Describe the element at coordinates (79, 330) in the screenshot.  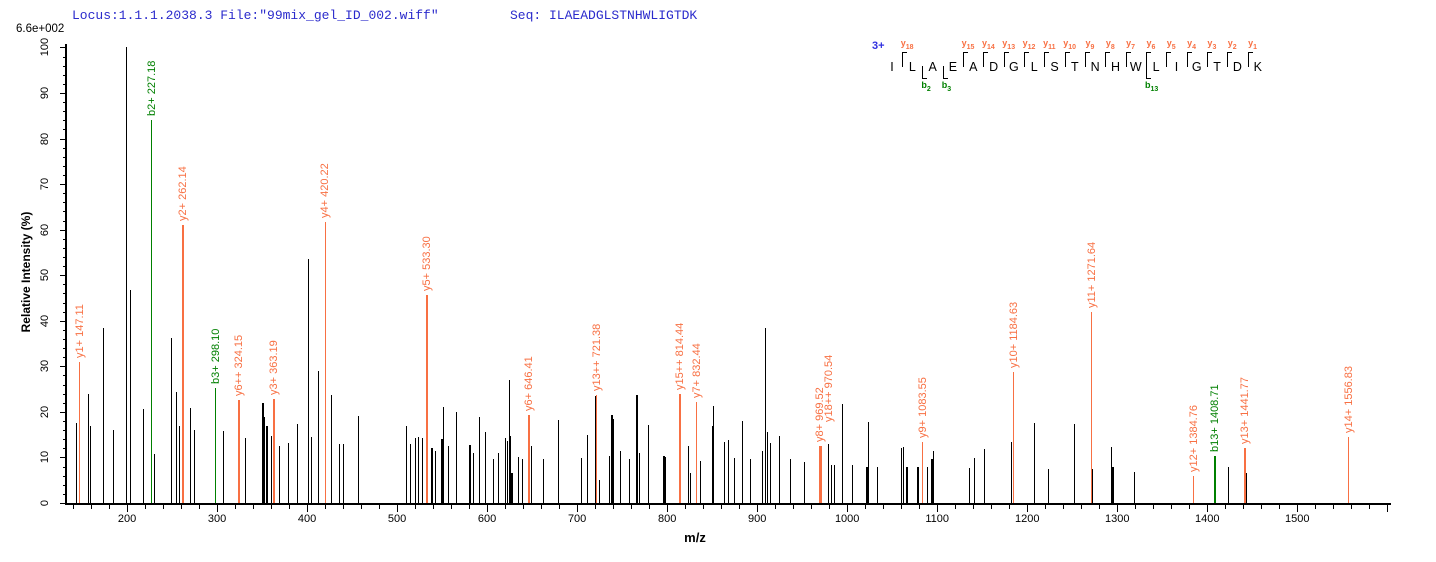
I see `peak-label-y1+: y1+ 147.11` at that location.